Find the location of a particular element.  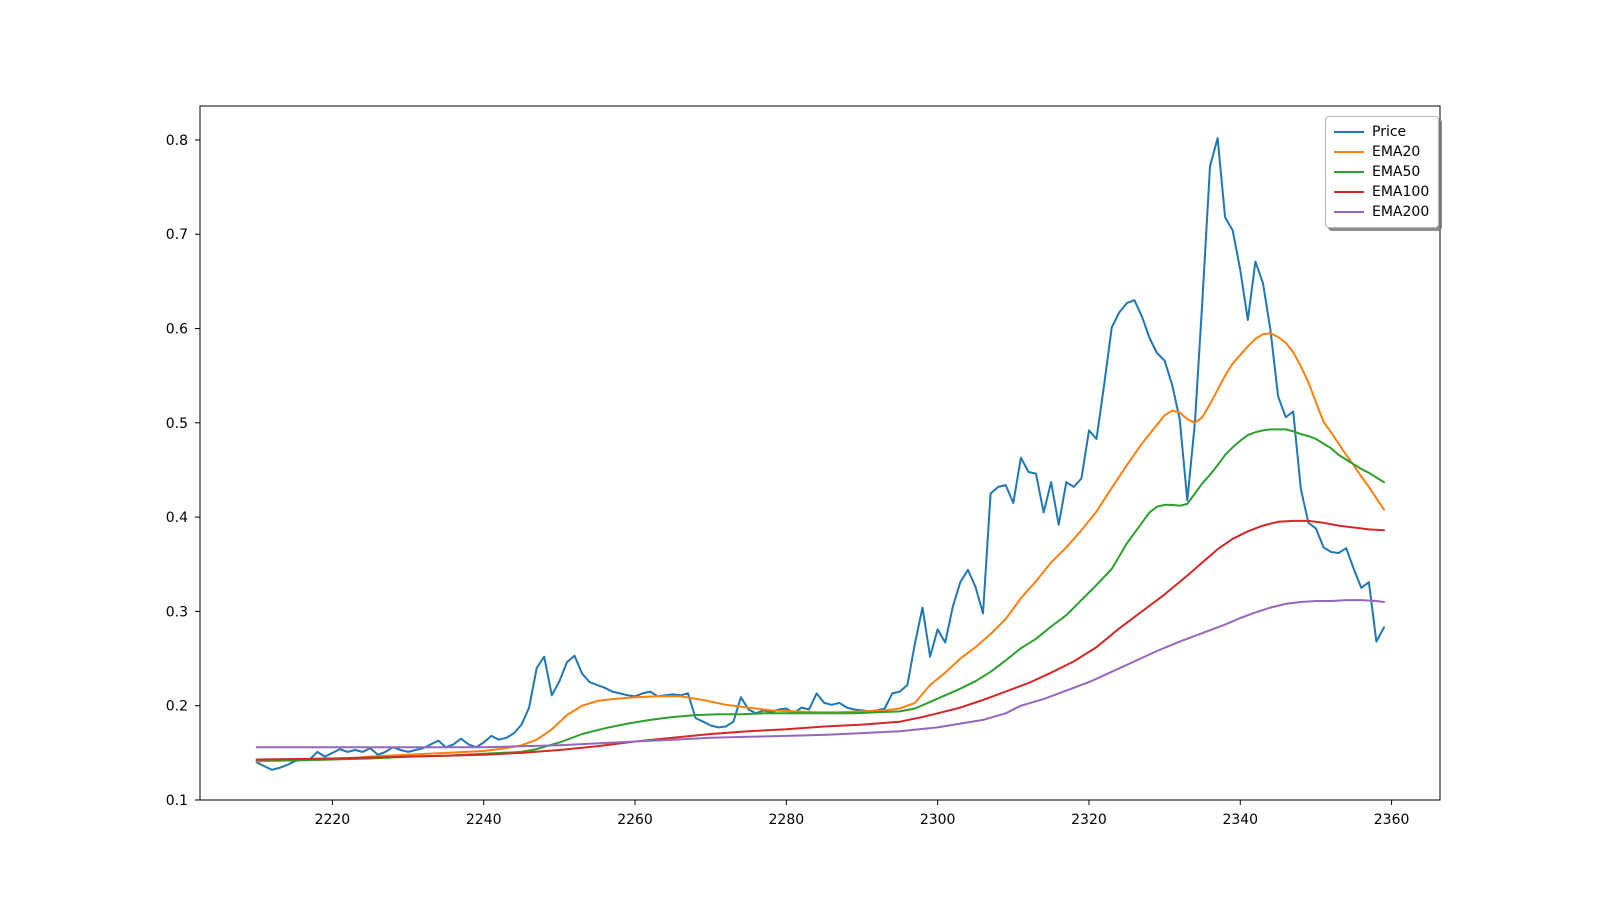

x-tick-label: 2220 is located at coordinates (333, 820).